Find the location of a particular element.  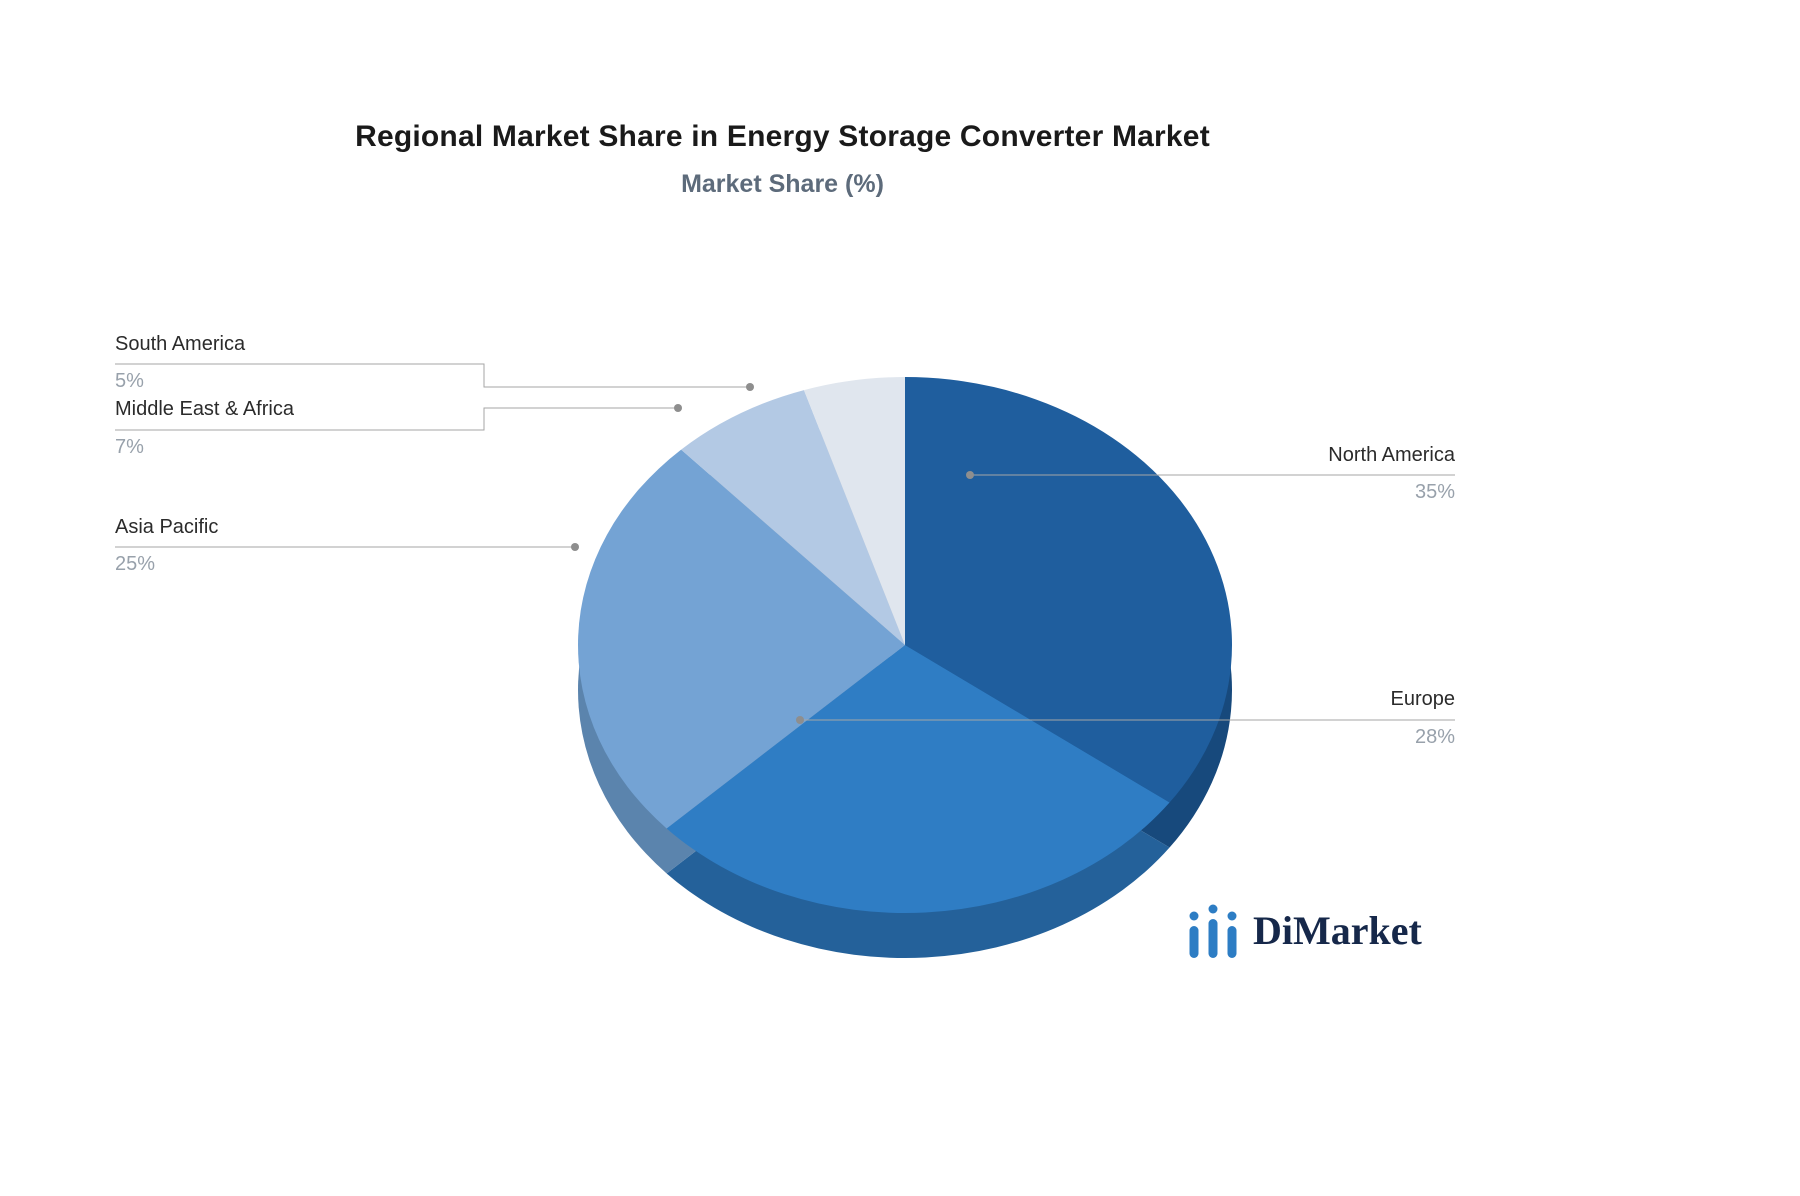

leader-dot-south-america is located at coordinates (750, 387).